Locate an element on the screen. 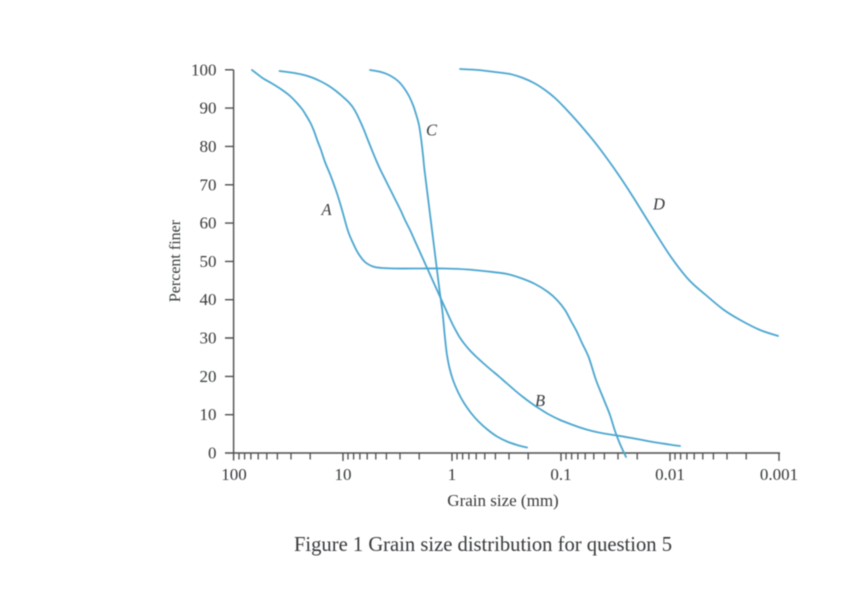  svg-text: 0.01 is located at coordinates (670, 474).